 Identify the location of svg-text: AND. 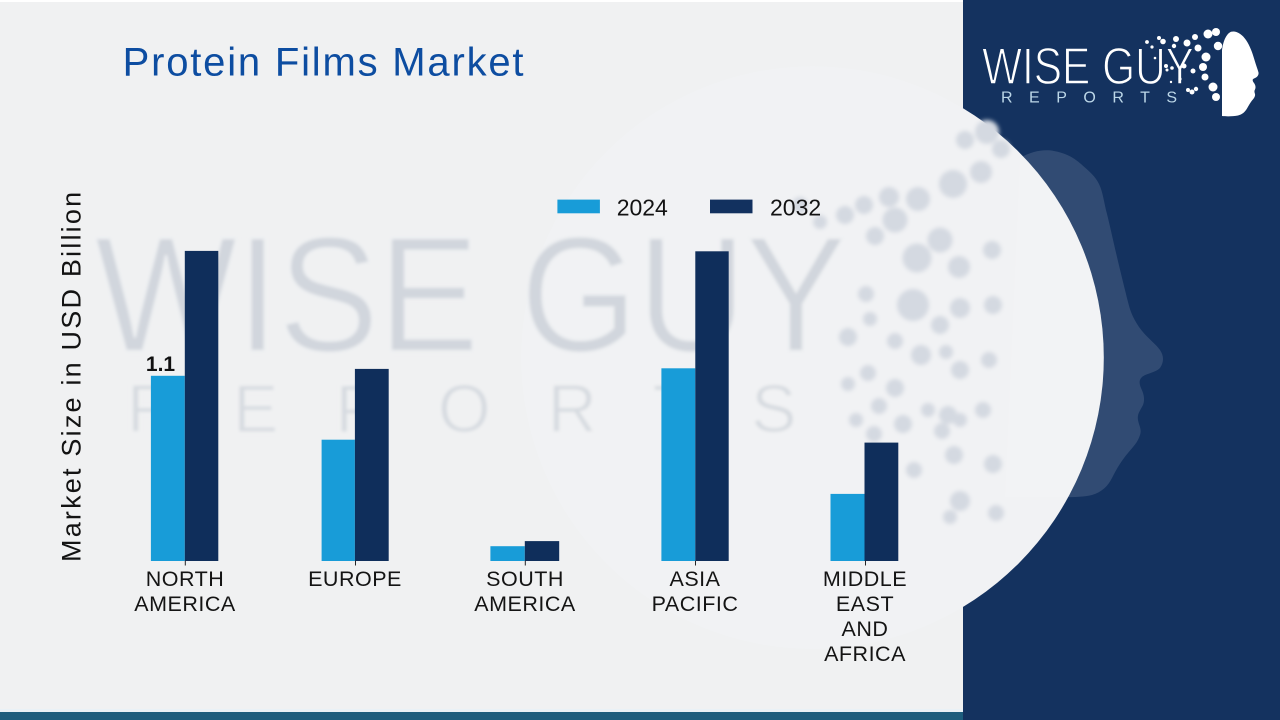
(865, 629).